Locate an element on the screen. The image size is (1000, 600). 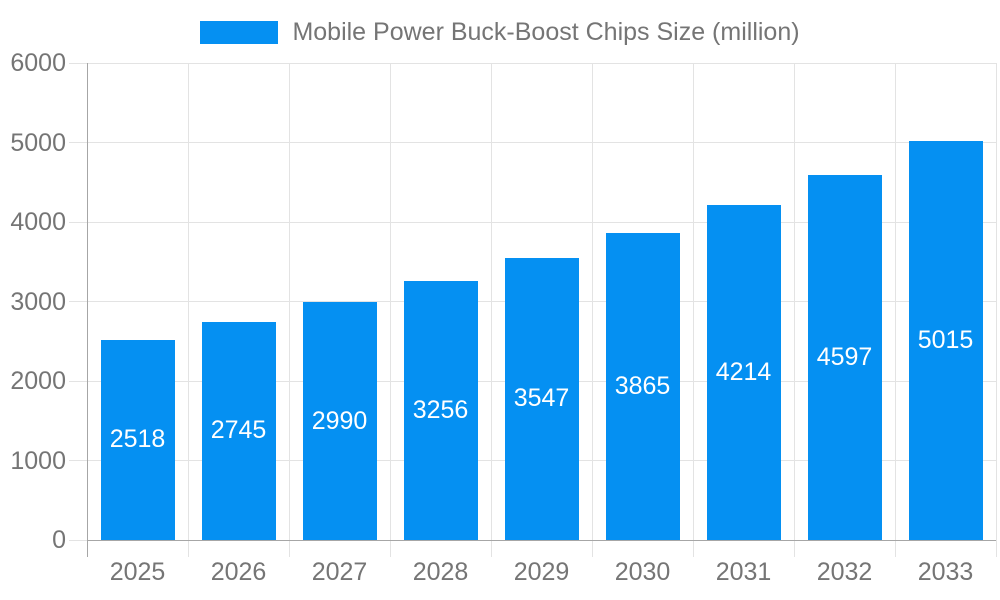
bar-value-label: 4214 is located at coordinates (743, 371).